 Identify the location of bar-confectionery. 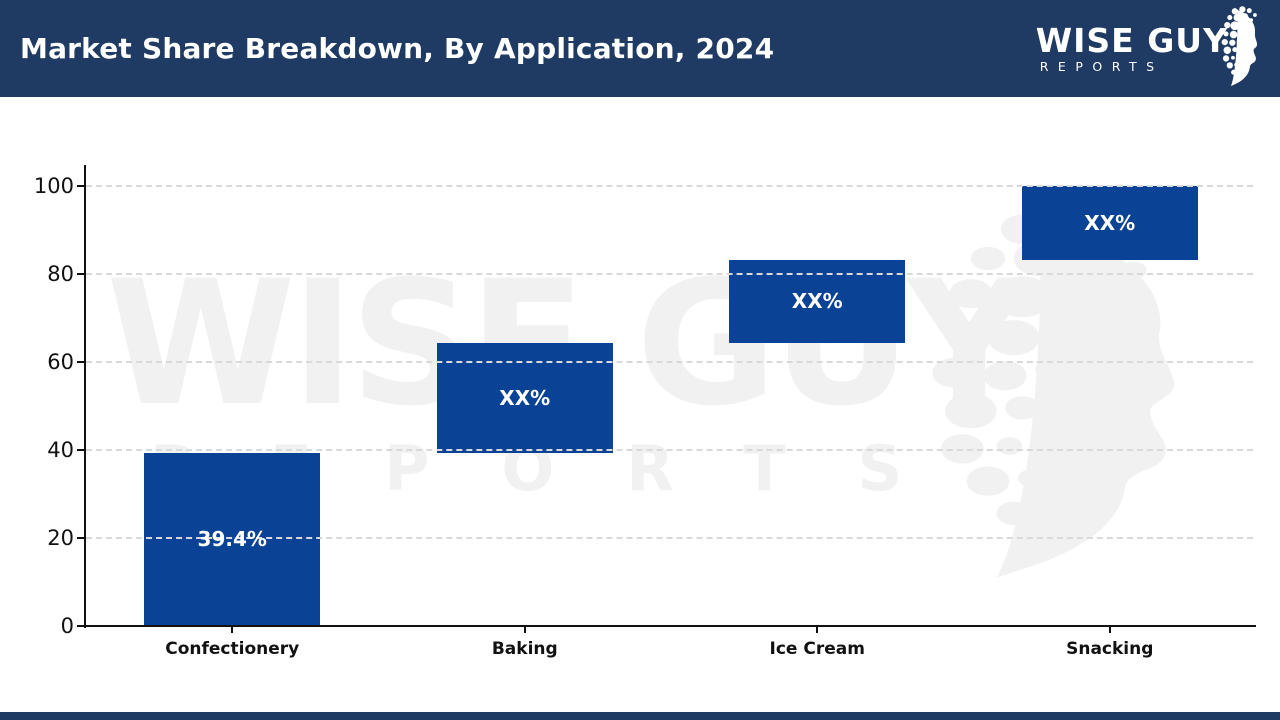
(232, 539).